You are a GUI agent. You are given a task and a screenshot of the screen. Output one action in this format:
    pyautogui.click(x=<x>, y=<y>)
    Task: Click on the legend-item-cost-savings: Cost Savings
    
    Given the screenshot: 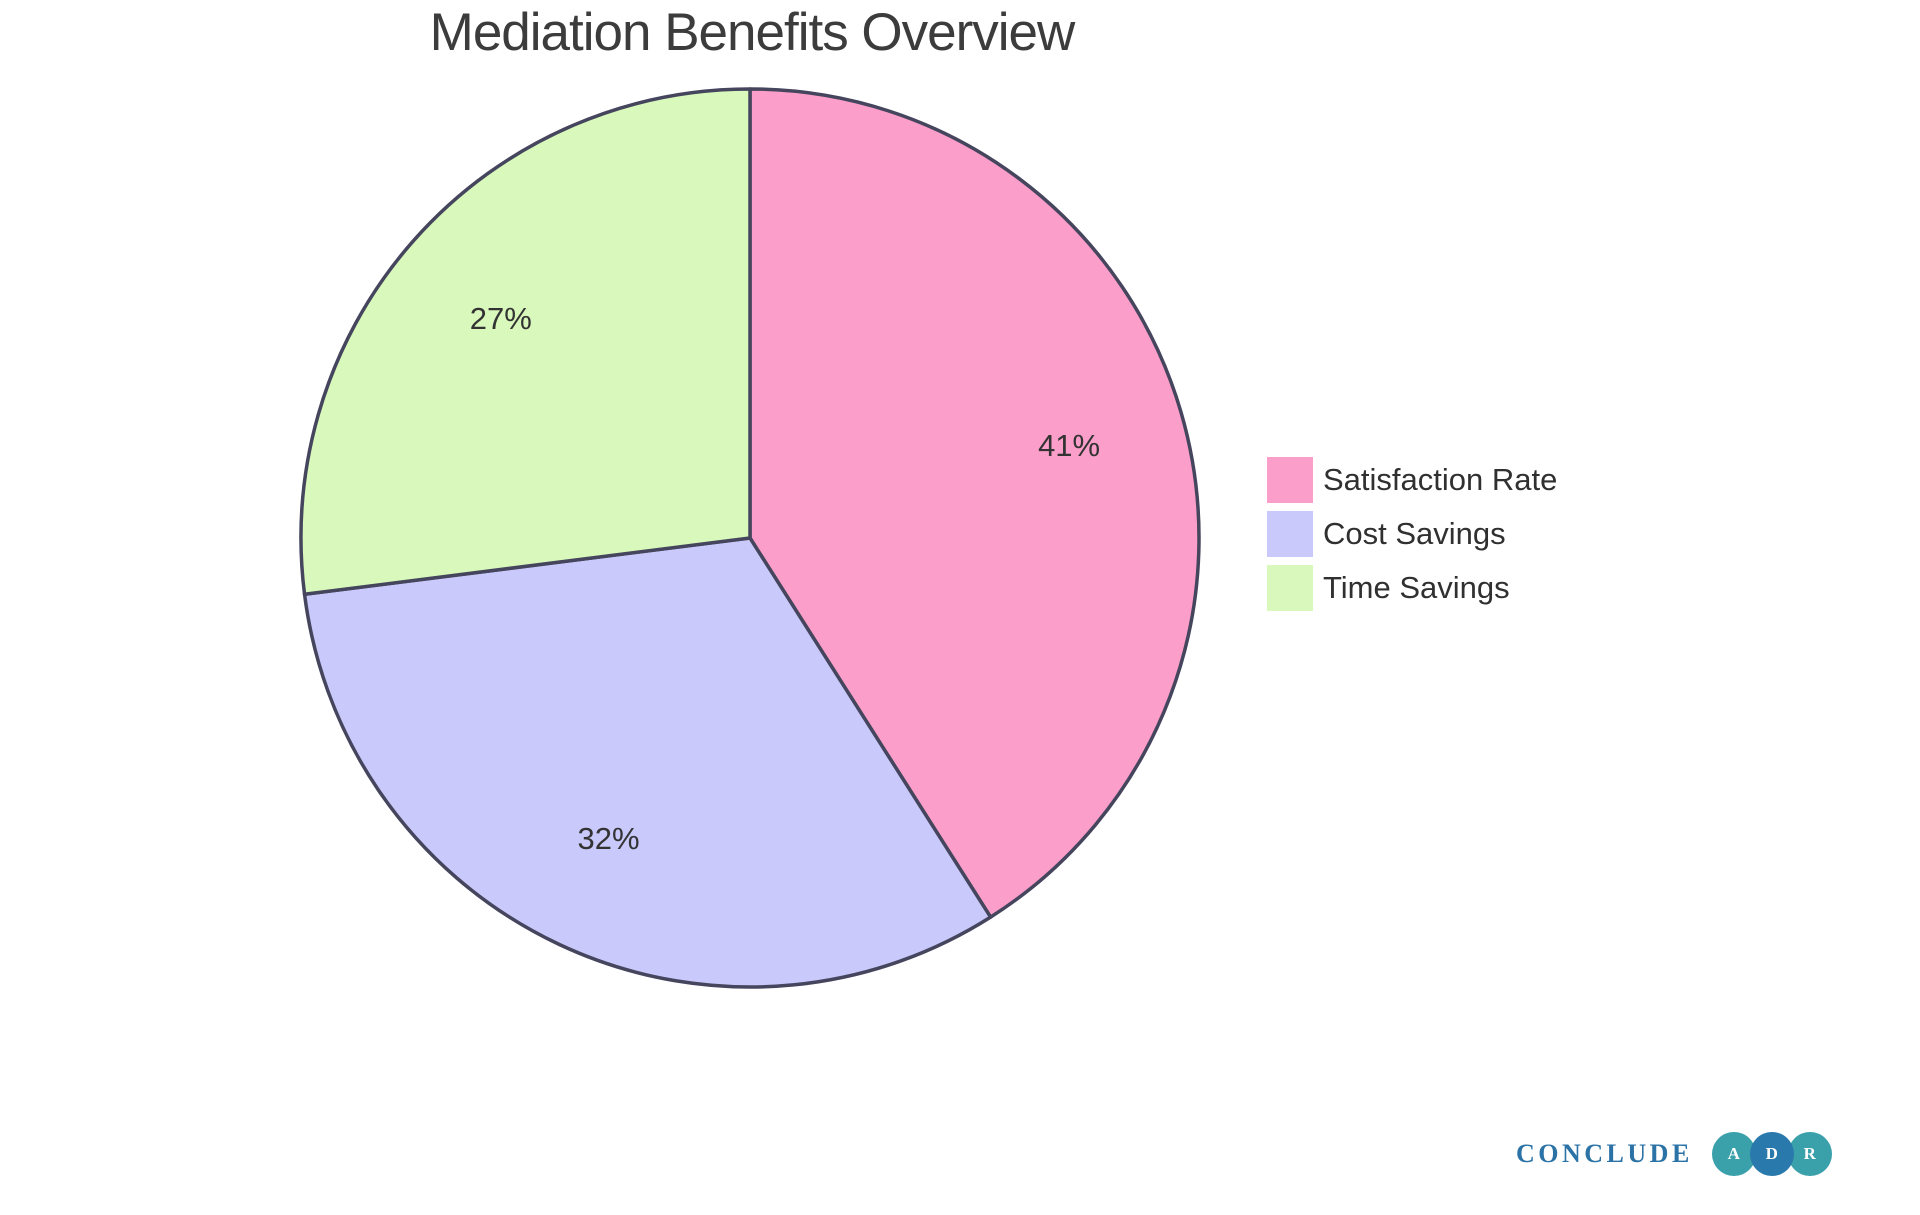 What is the action you would take?
    pyautogui.click(x=1412, y=534)
    